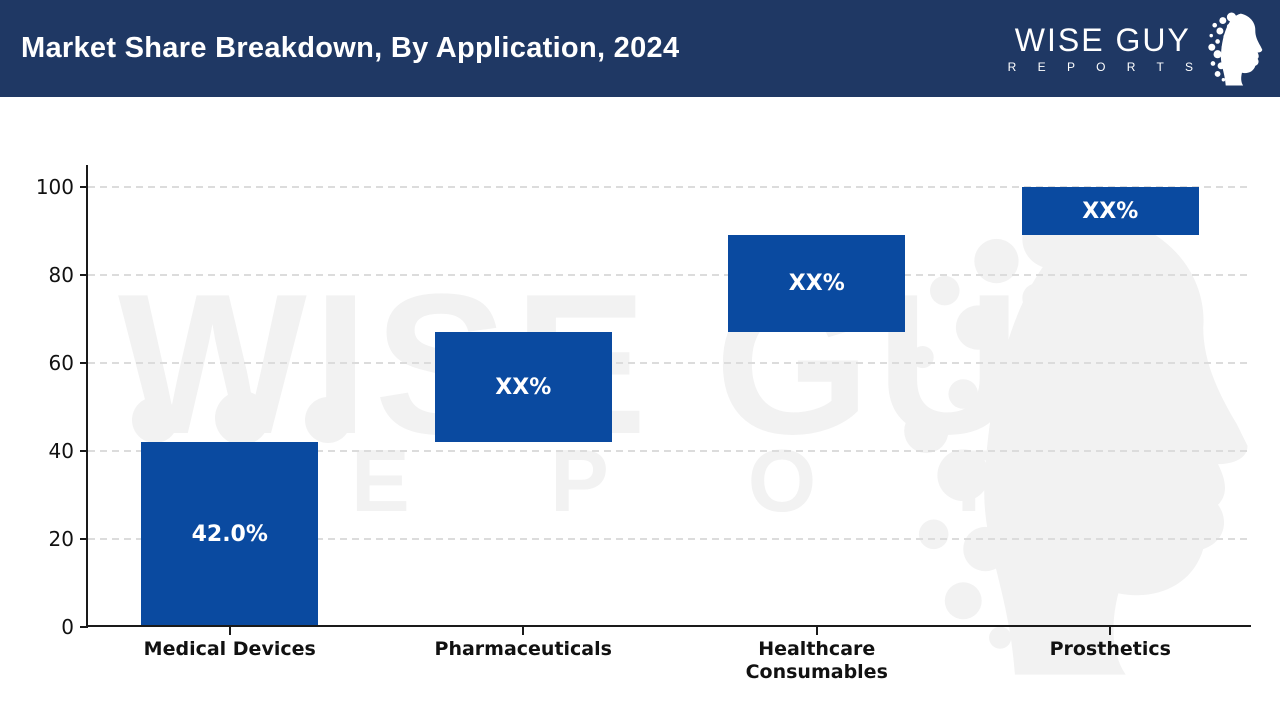 Image resolution: width=1280 pixels, height=720 pixels. Describe the element at coordinates (54, 187) in the screenshot. I see `y-tick-label: 100` at that location.